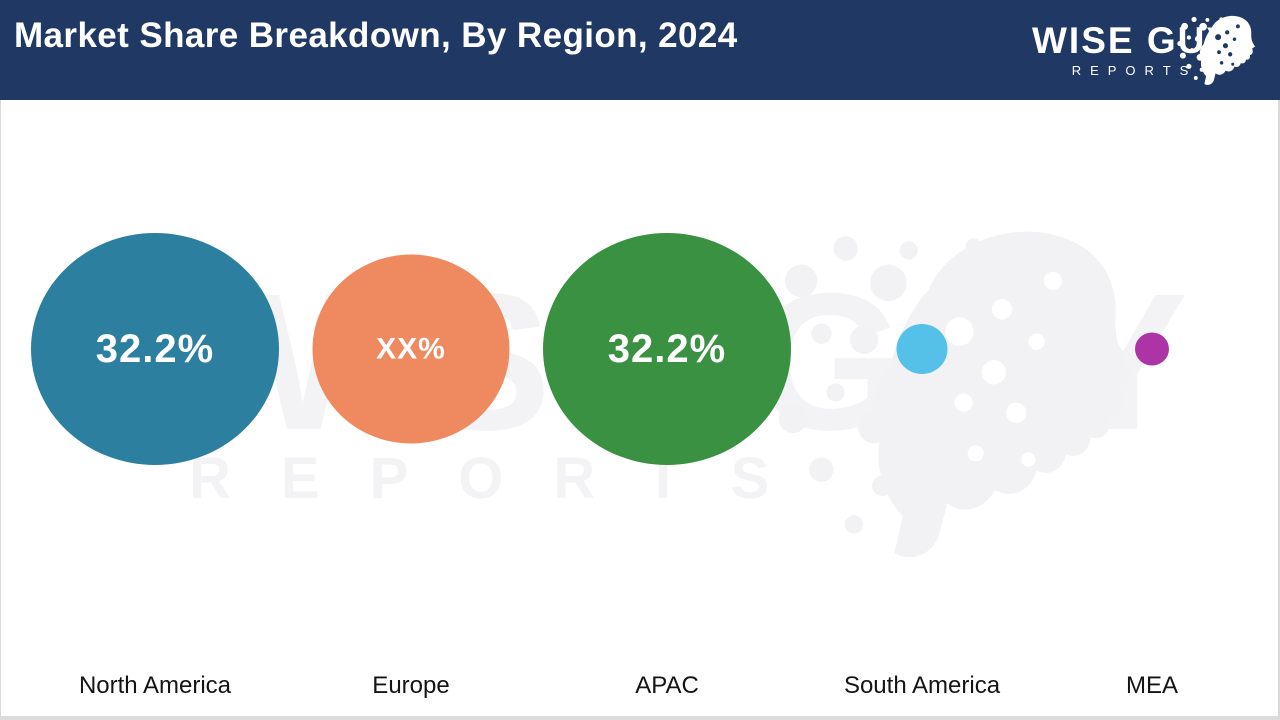  What do you see at coordinates (950, 394) in the screenshot?
I see `watermark-dotted-head-icon` at bounding box center [950, 394].